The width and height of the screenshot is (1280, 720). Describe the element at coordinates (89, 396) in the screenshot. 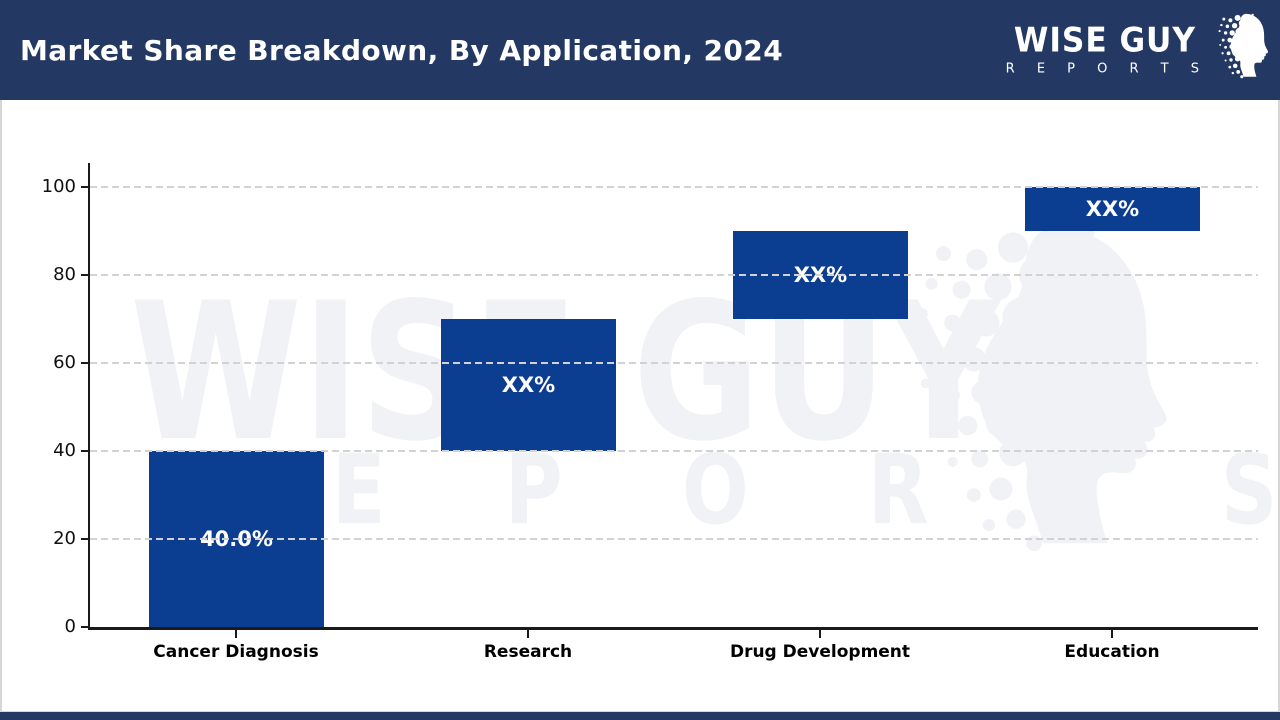

I see `y-axis-spine` at that location.